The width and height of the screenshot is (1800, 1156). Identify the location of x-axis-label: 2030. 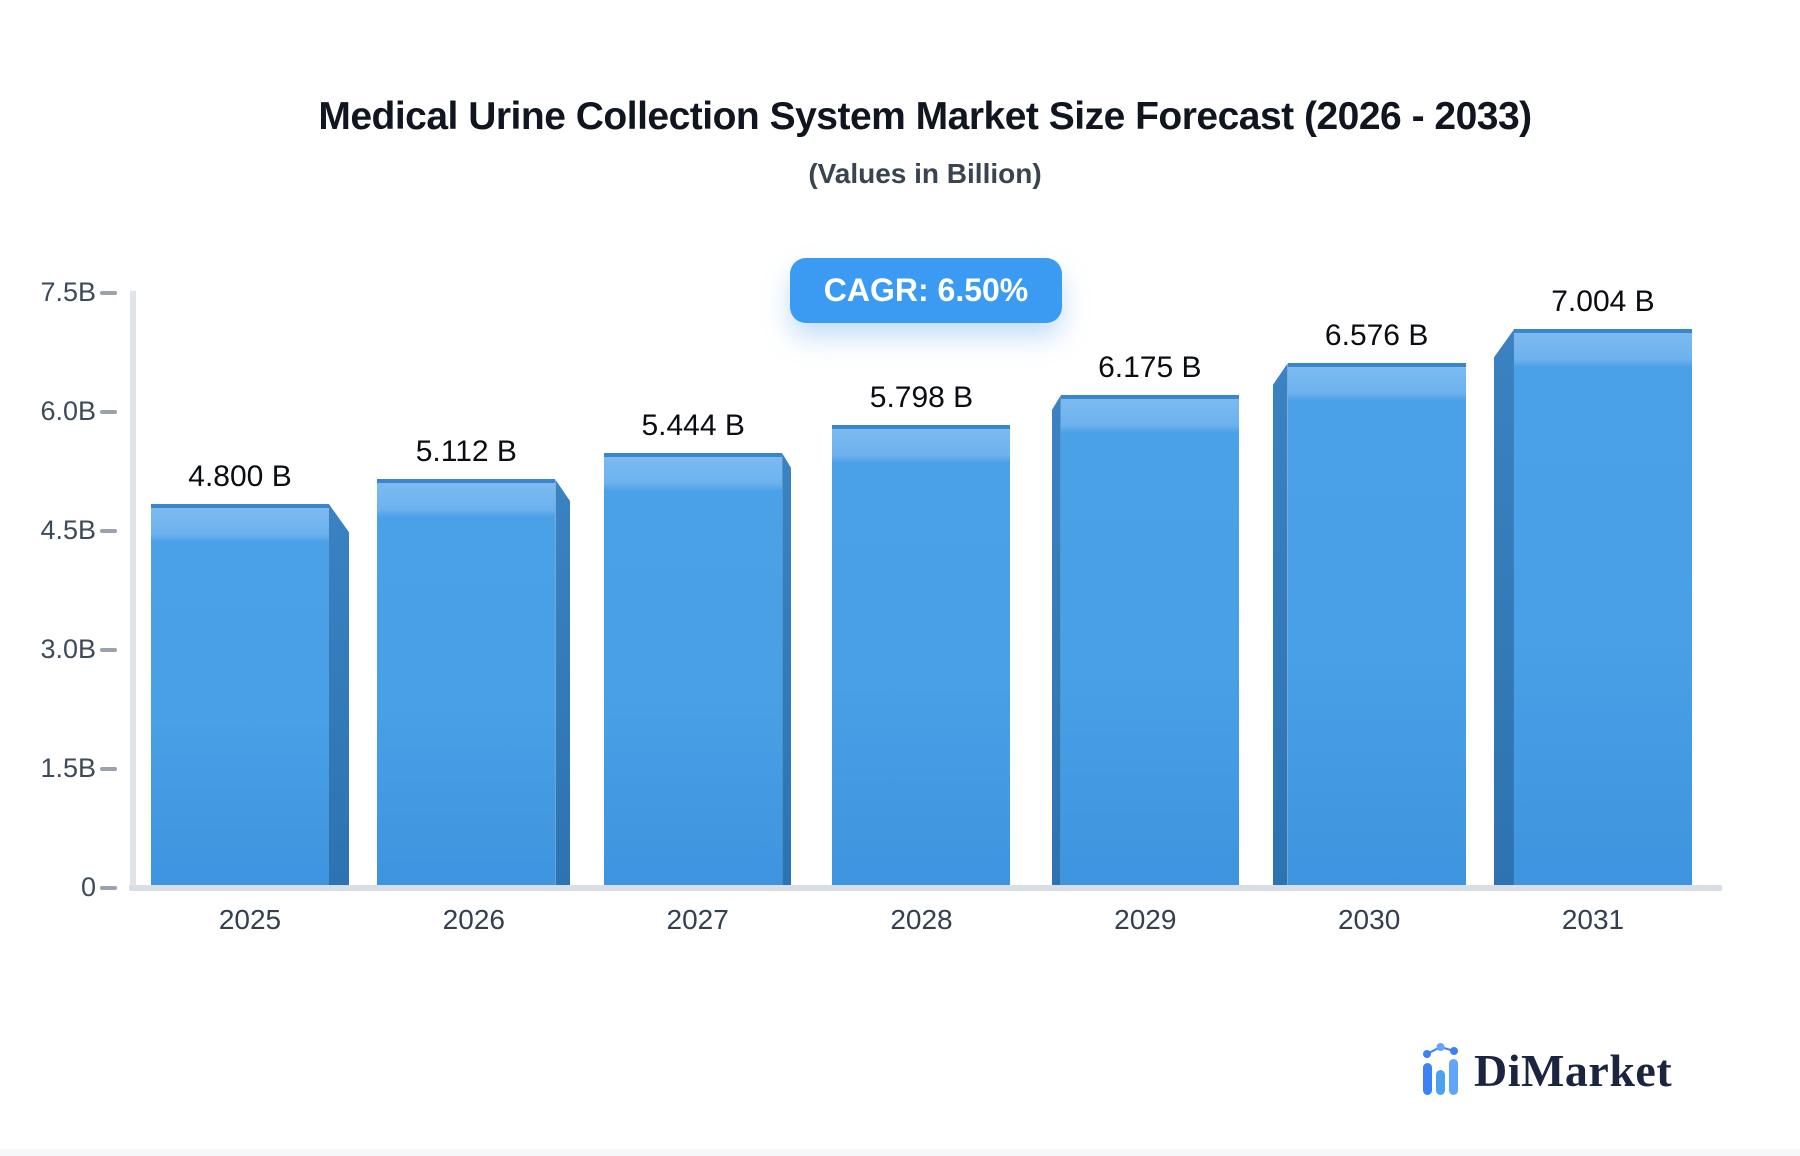
(1369, 919).